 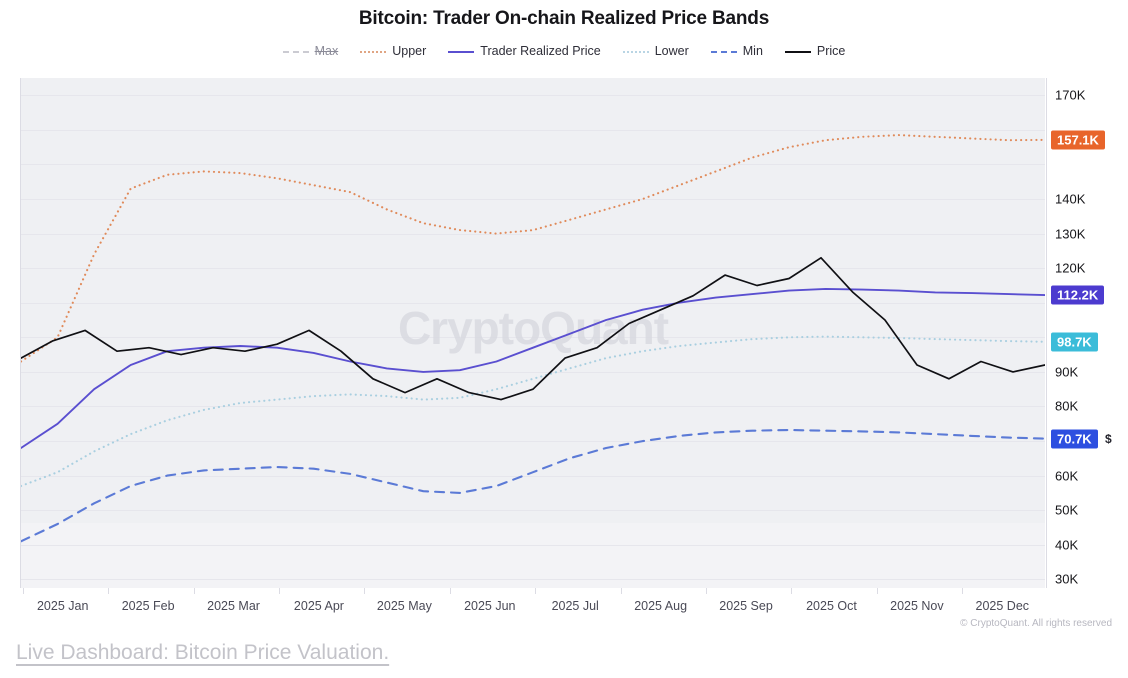 I want to click on y-axis-tick-label: 40K, so click(x=1067, y=545).